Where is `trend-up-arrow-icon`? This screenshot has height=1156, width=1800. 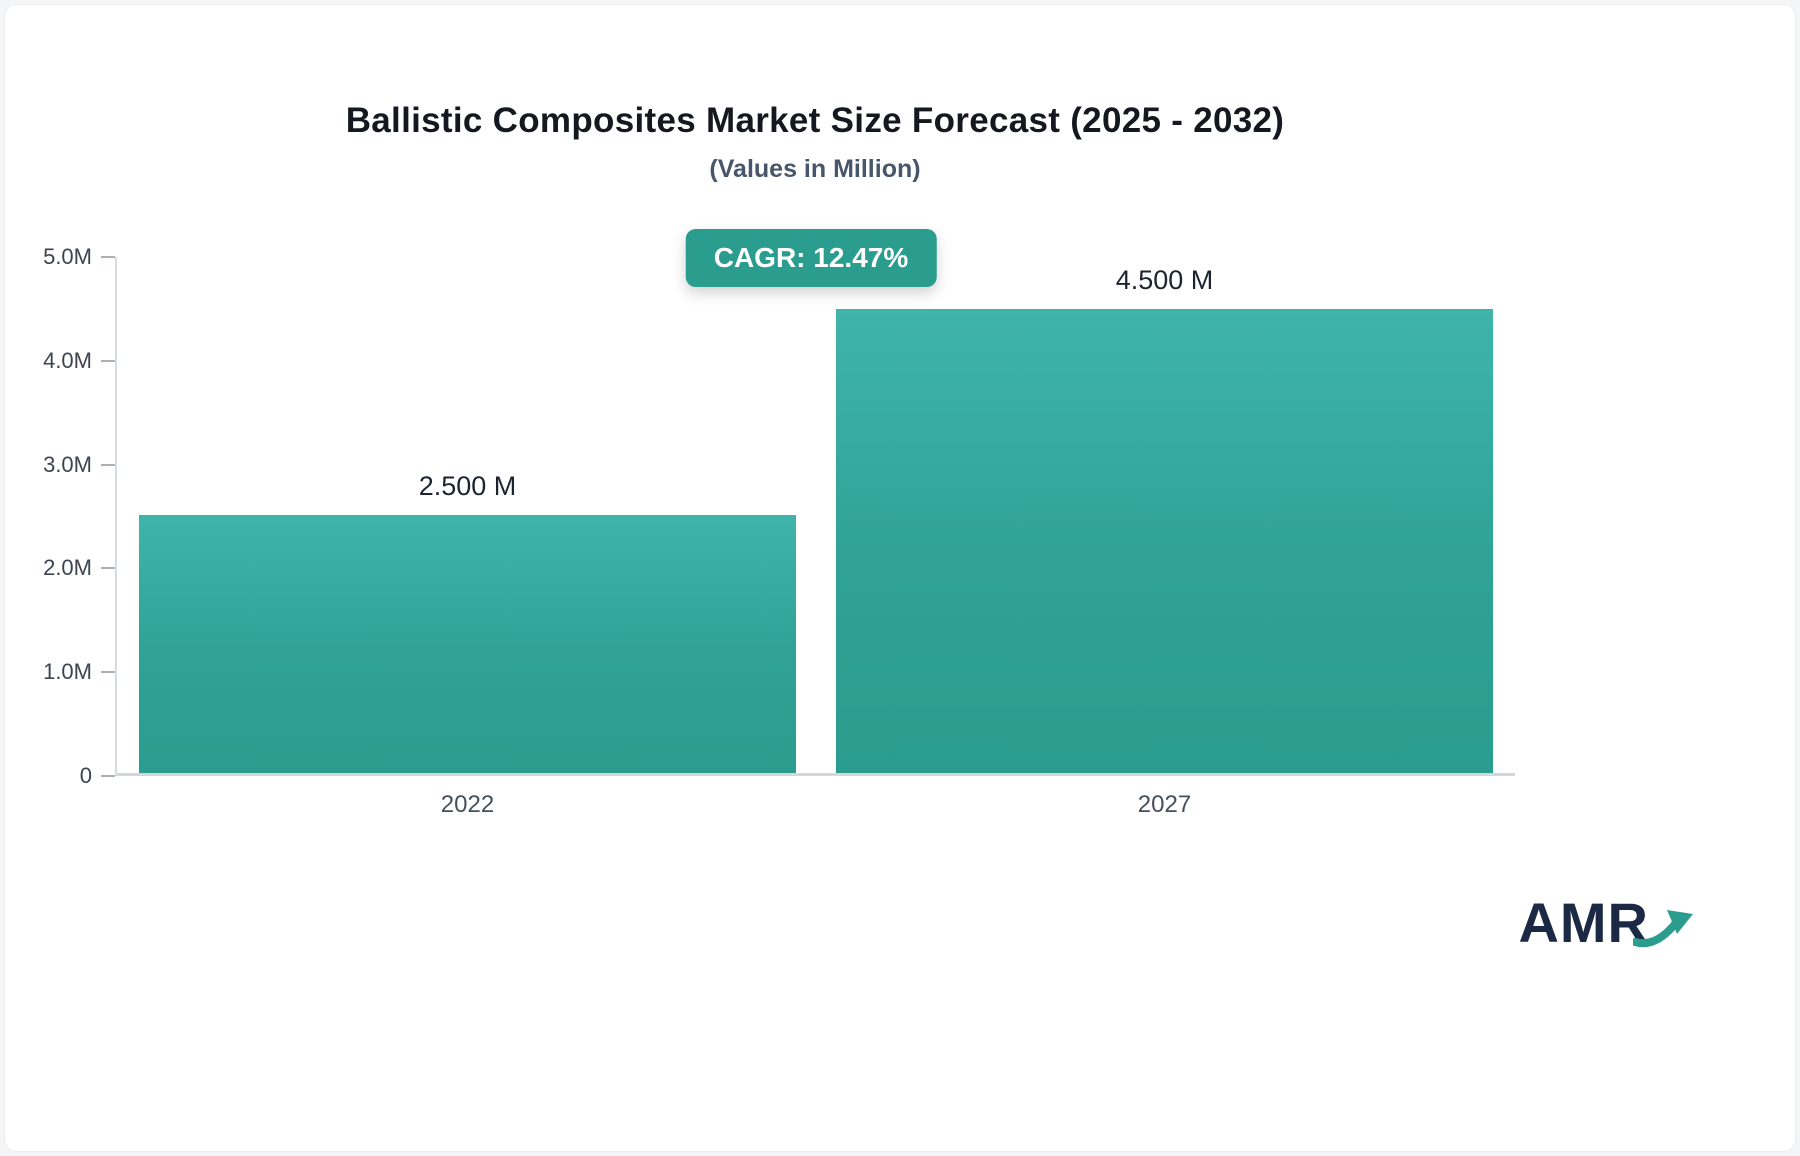 trend-up-arrow-icon is located at coordinates (1663, 928).